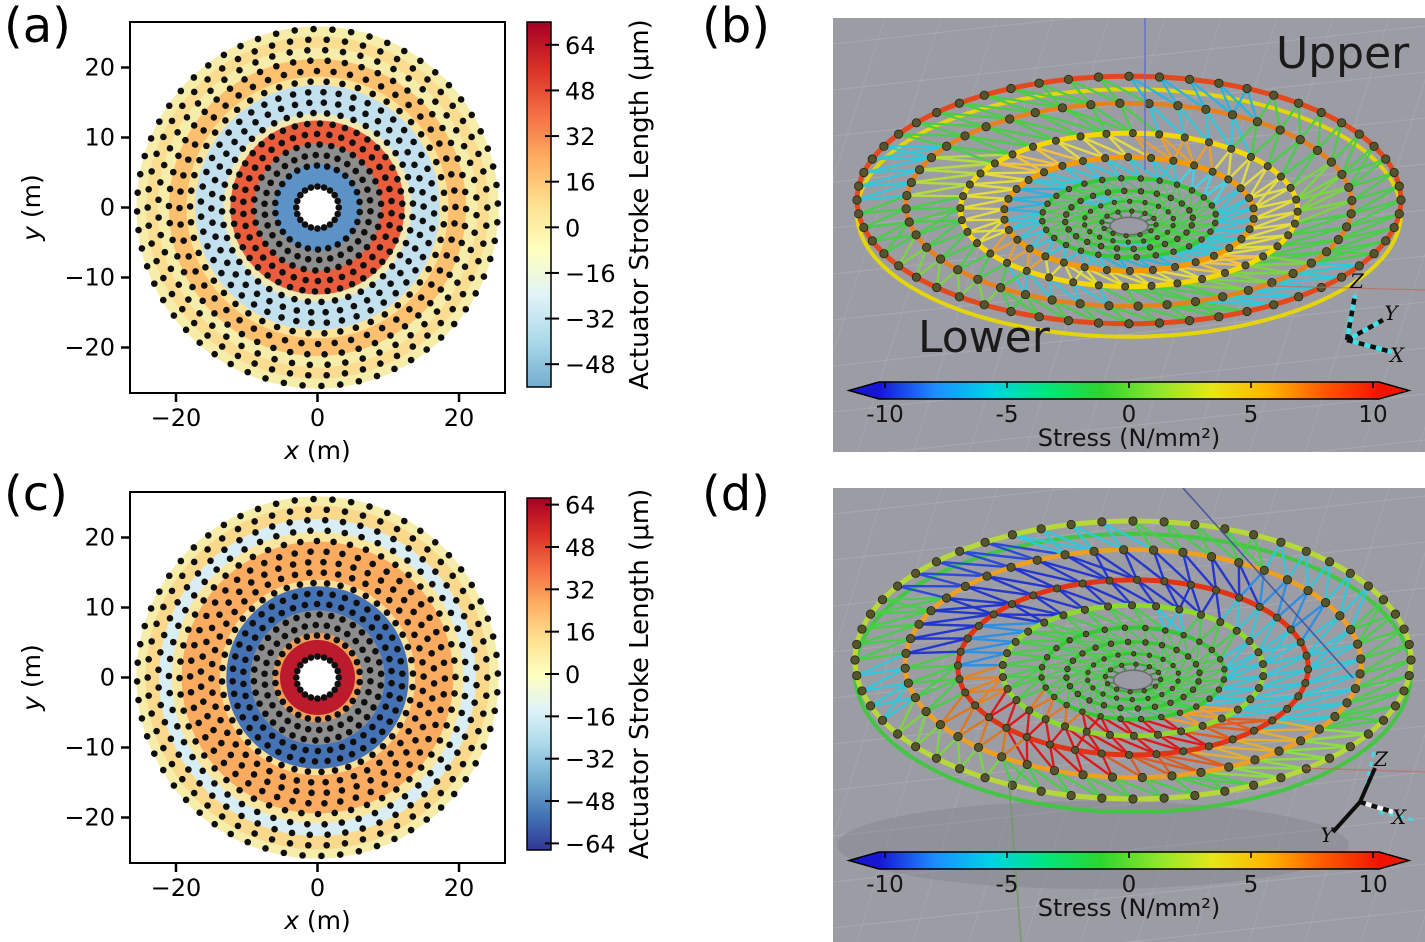 The image size is (1425, 942). Describe the element at coordinates (36, 494) in the screenshot. I see `panel-label-c: (c)` at that location.